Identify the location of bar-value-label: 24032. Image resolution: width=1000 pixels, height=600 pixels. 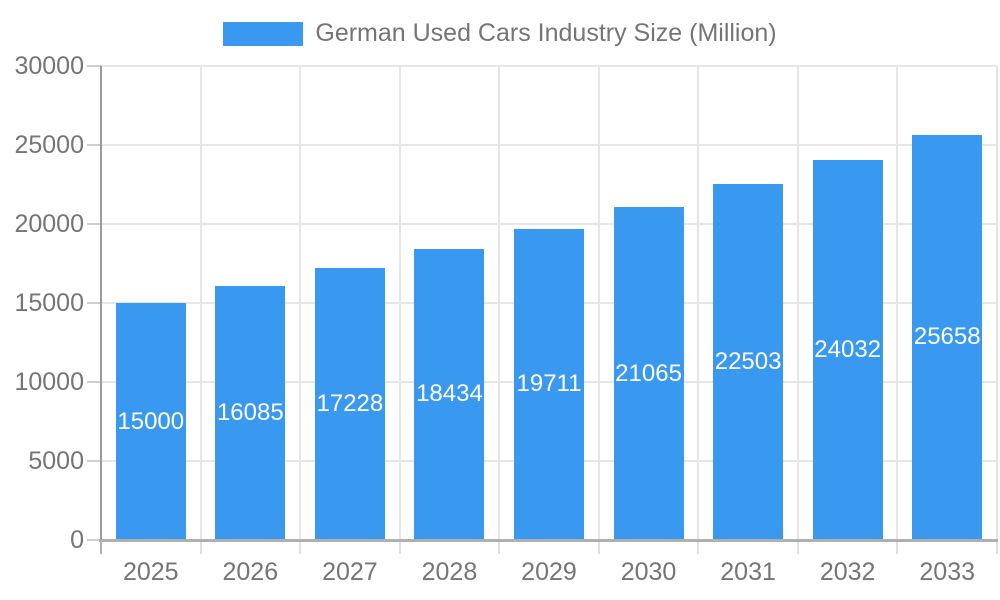
(848, 350).